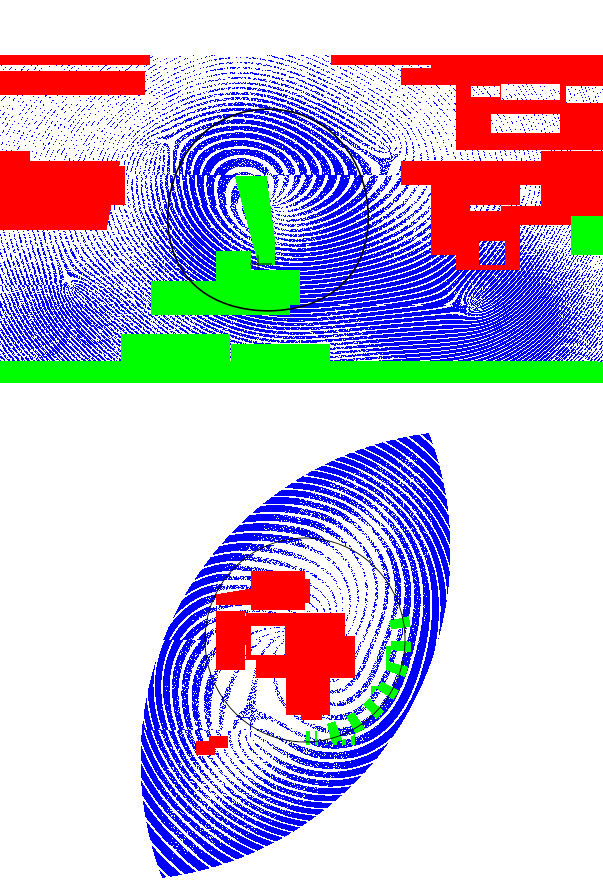  What do you see at coordinates (358, 680) in the screenshot?
I see `region-green-mask` at bounding box center [358, 680].